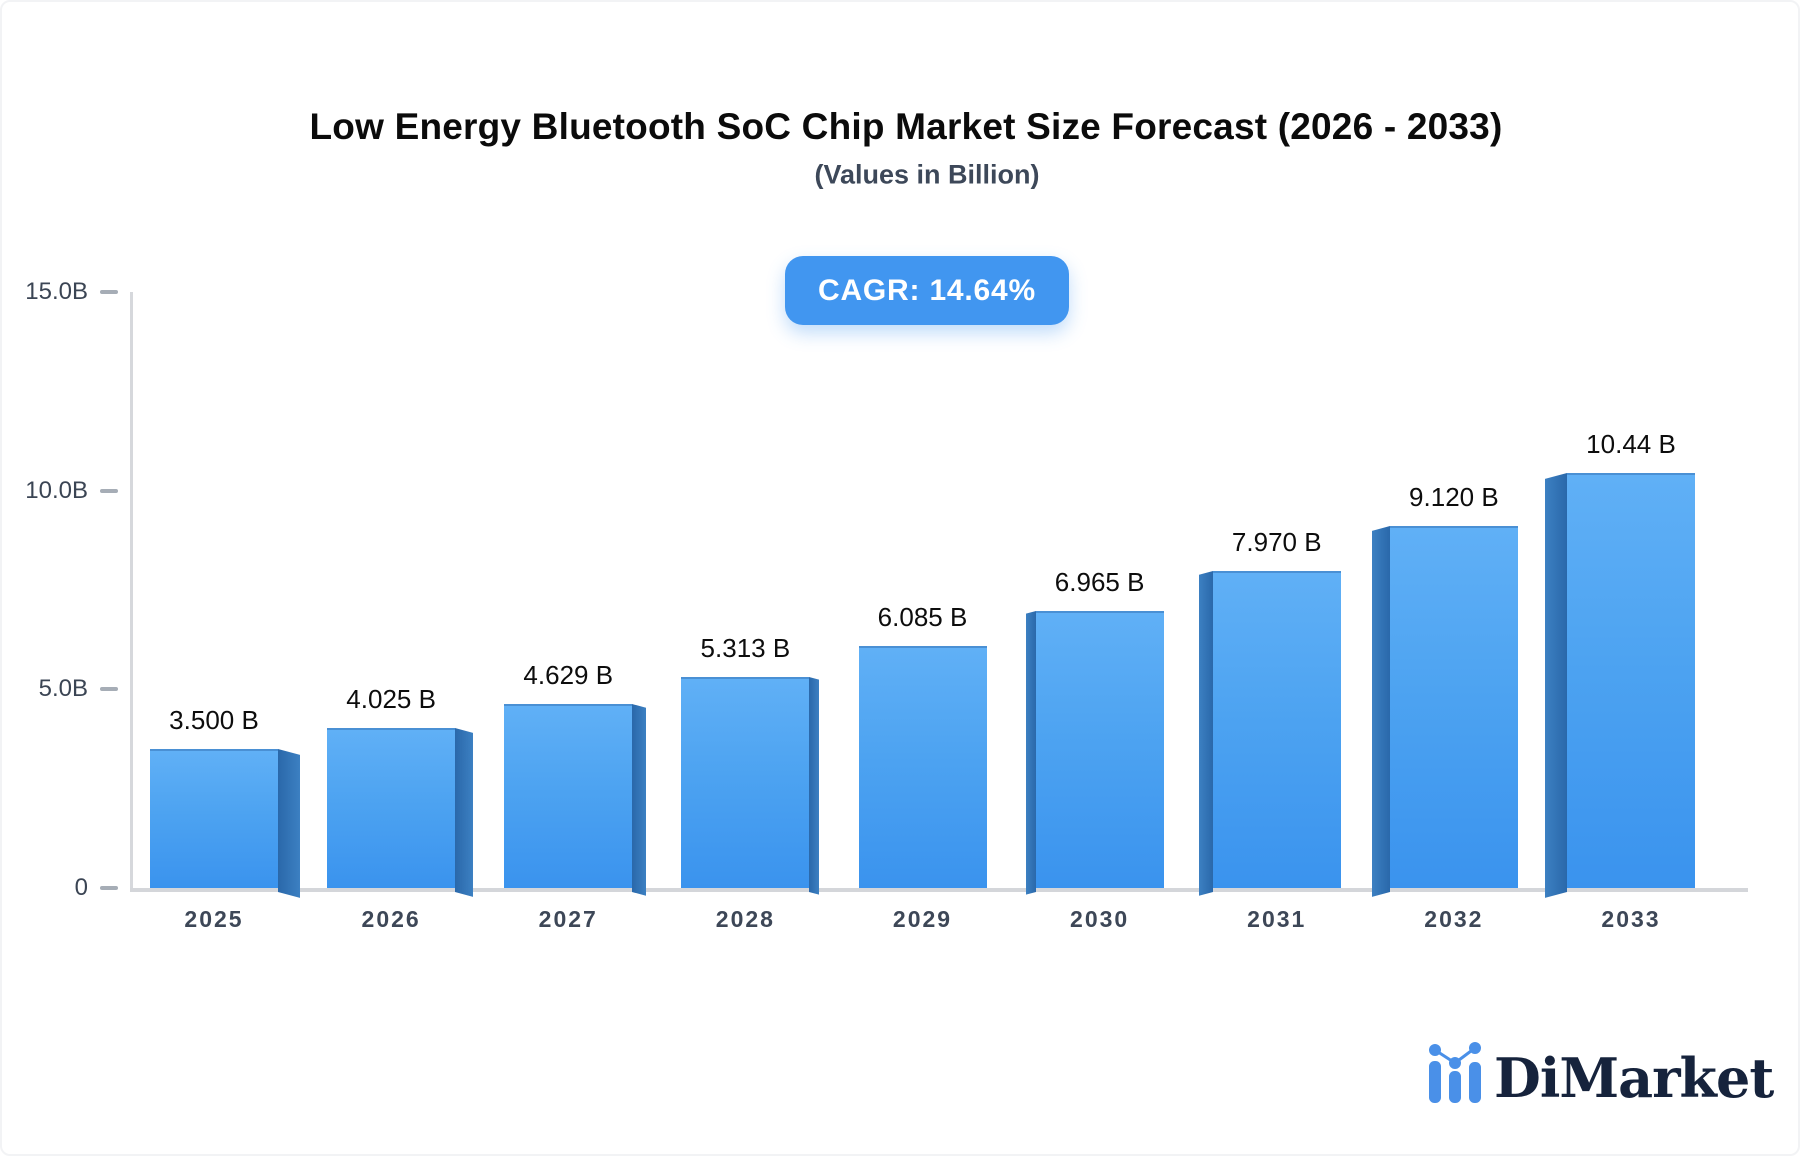 The image size is (1800, 1156). What do you see at coordinates (1634, 1078) in the screenshot?
I see `brand-name: DiMarket` at bounding box center [1634, 1078].